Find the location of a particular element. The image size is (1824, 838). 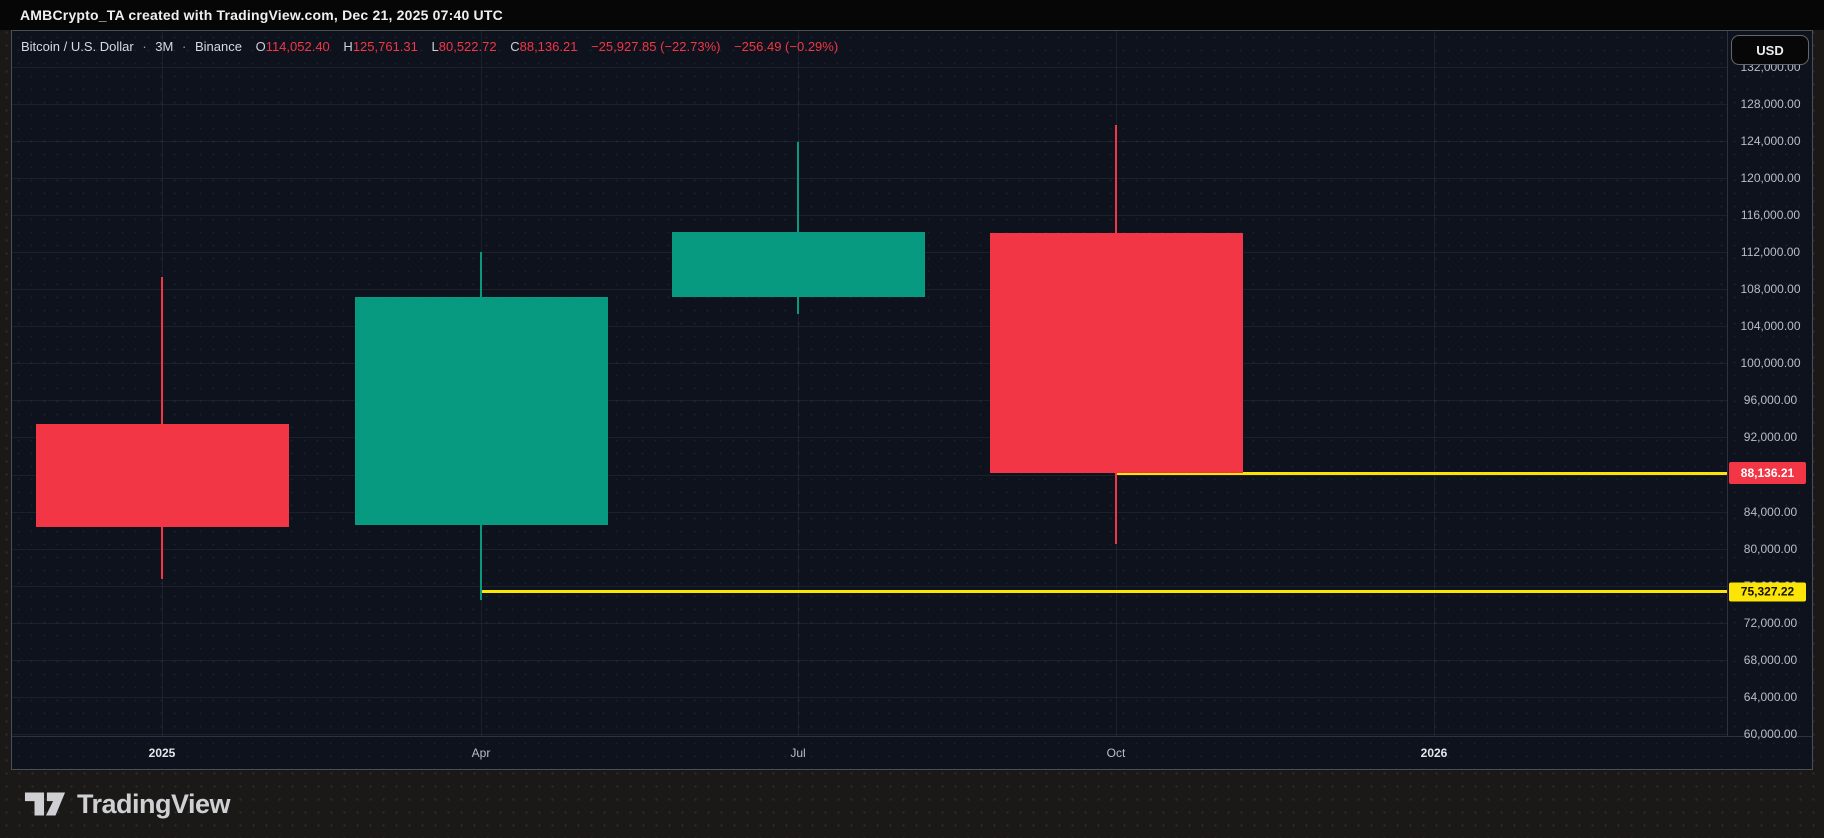

price-tick-label: 80,000.00 is located at coordinates (1770, 548).